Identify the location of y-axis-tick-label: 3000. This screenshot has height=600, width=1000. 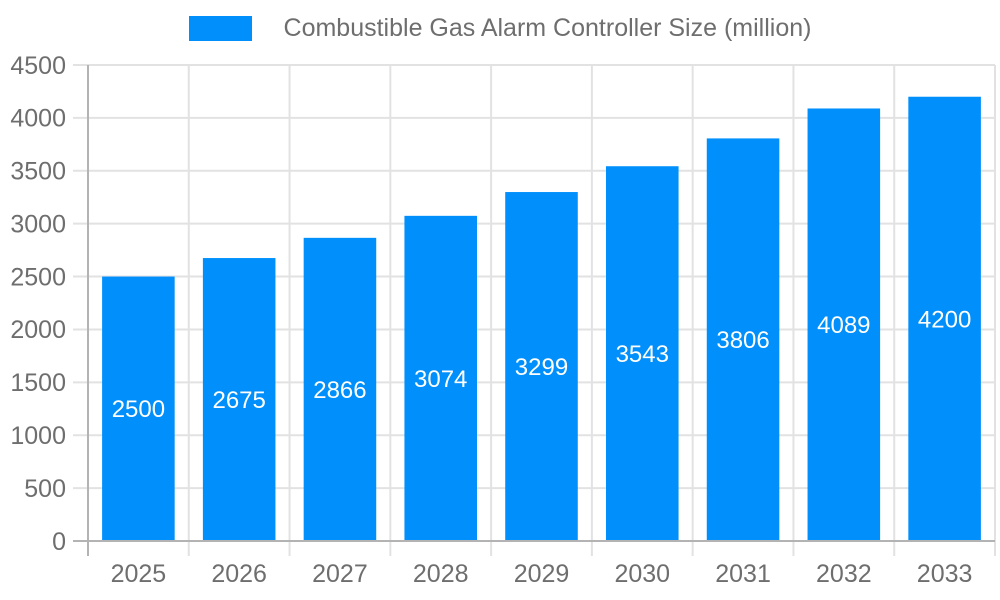
(38, 224).